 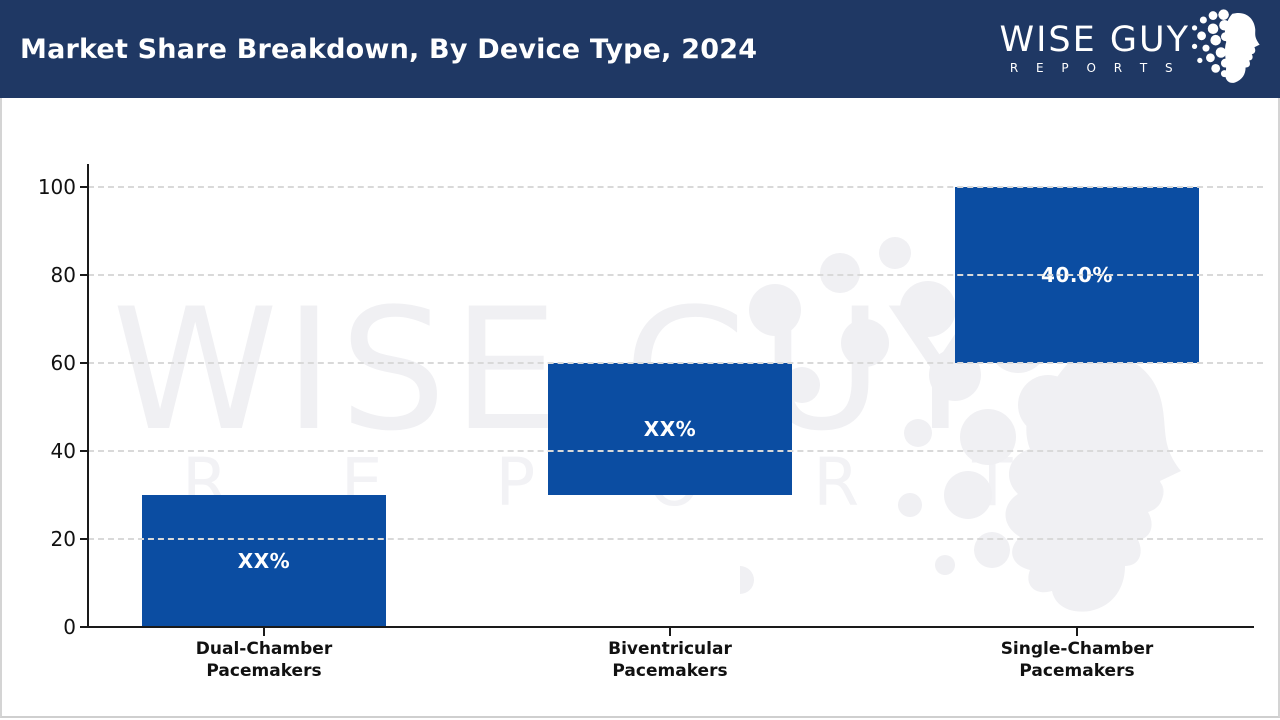 I want to click on y-tick-label: 40, so click(x=63, y=451).